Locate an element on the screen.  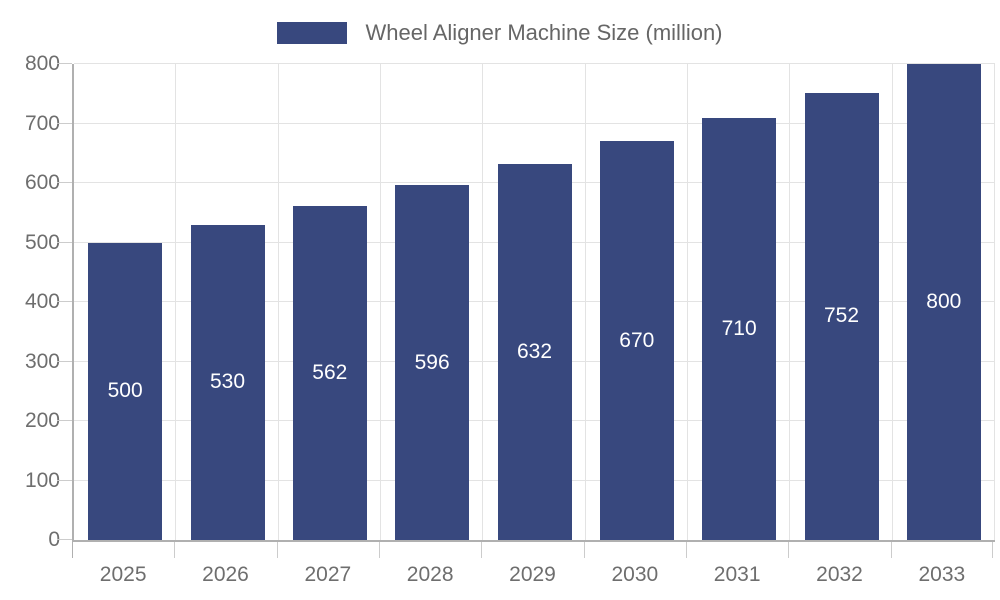
bar-value-label-2029: 632 is located at coordinates (534, 351).